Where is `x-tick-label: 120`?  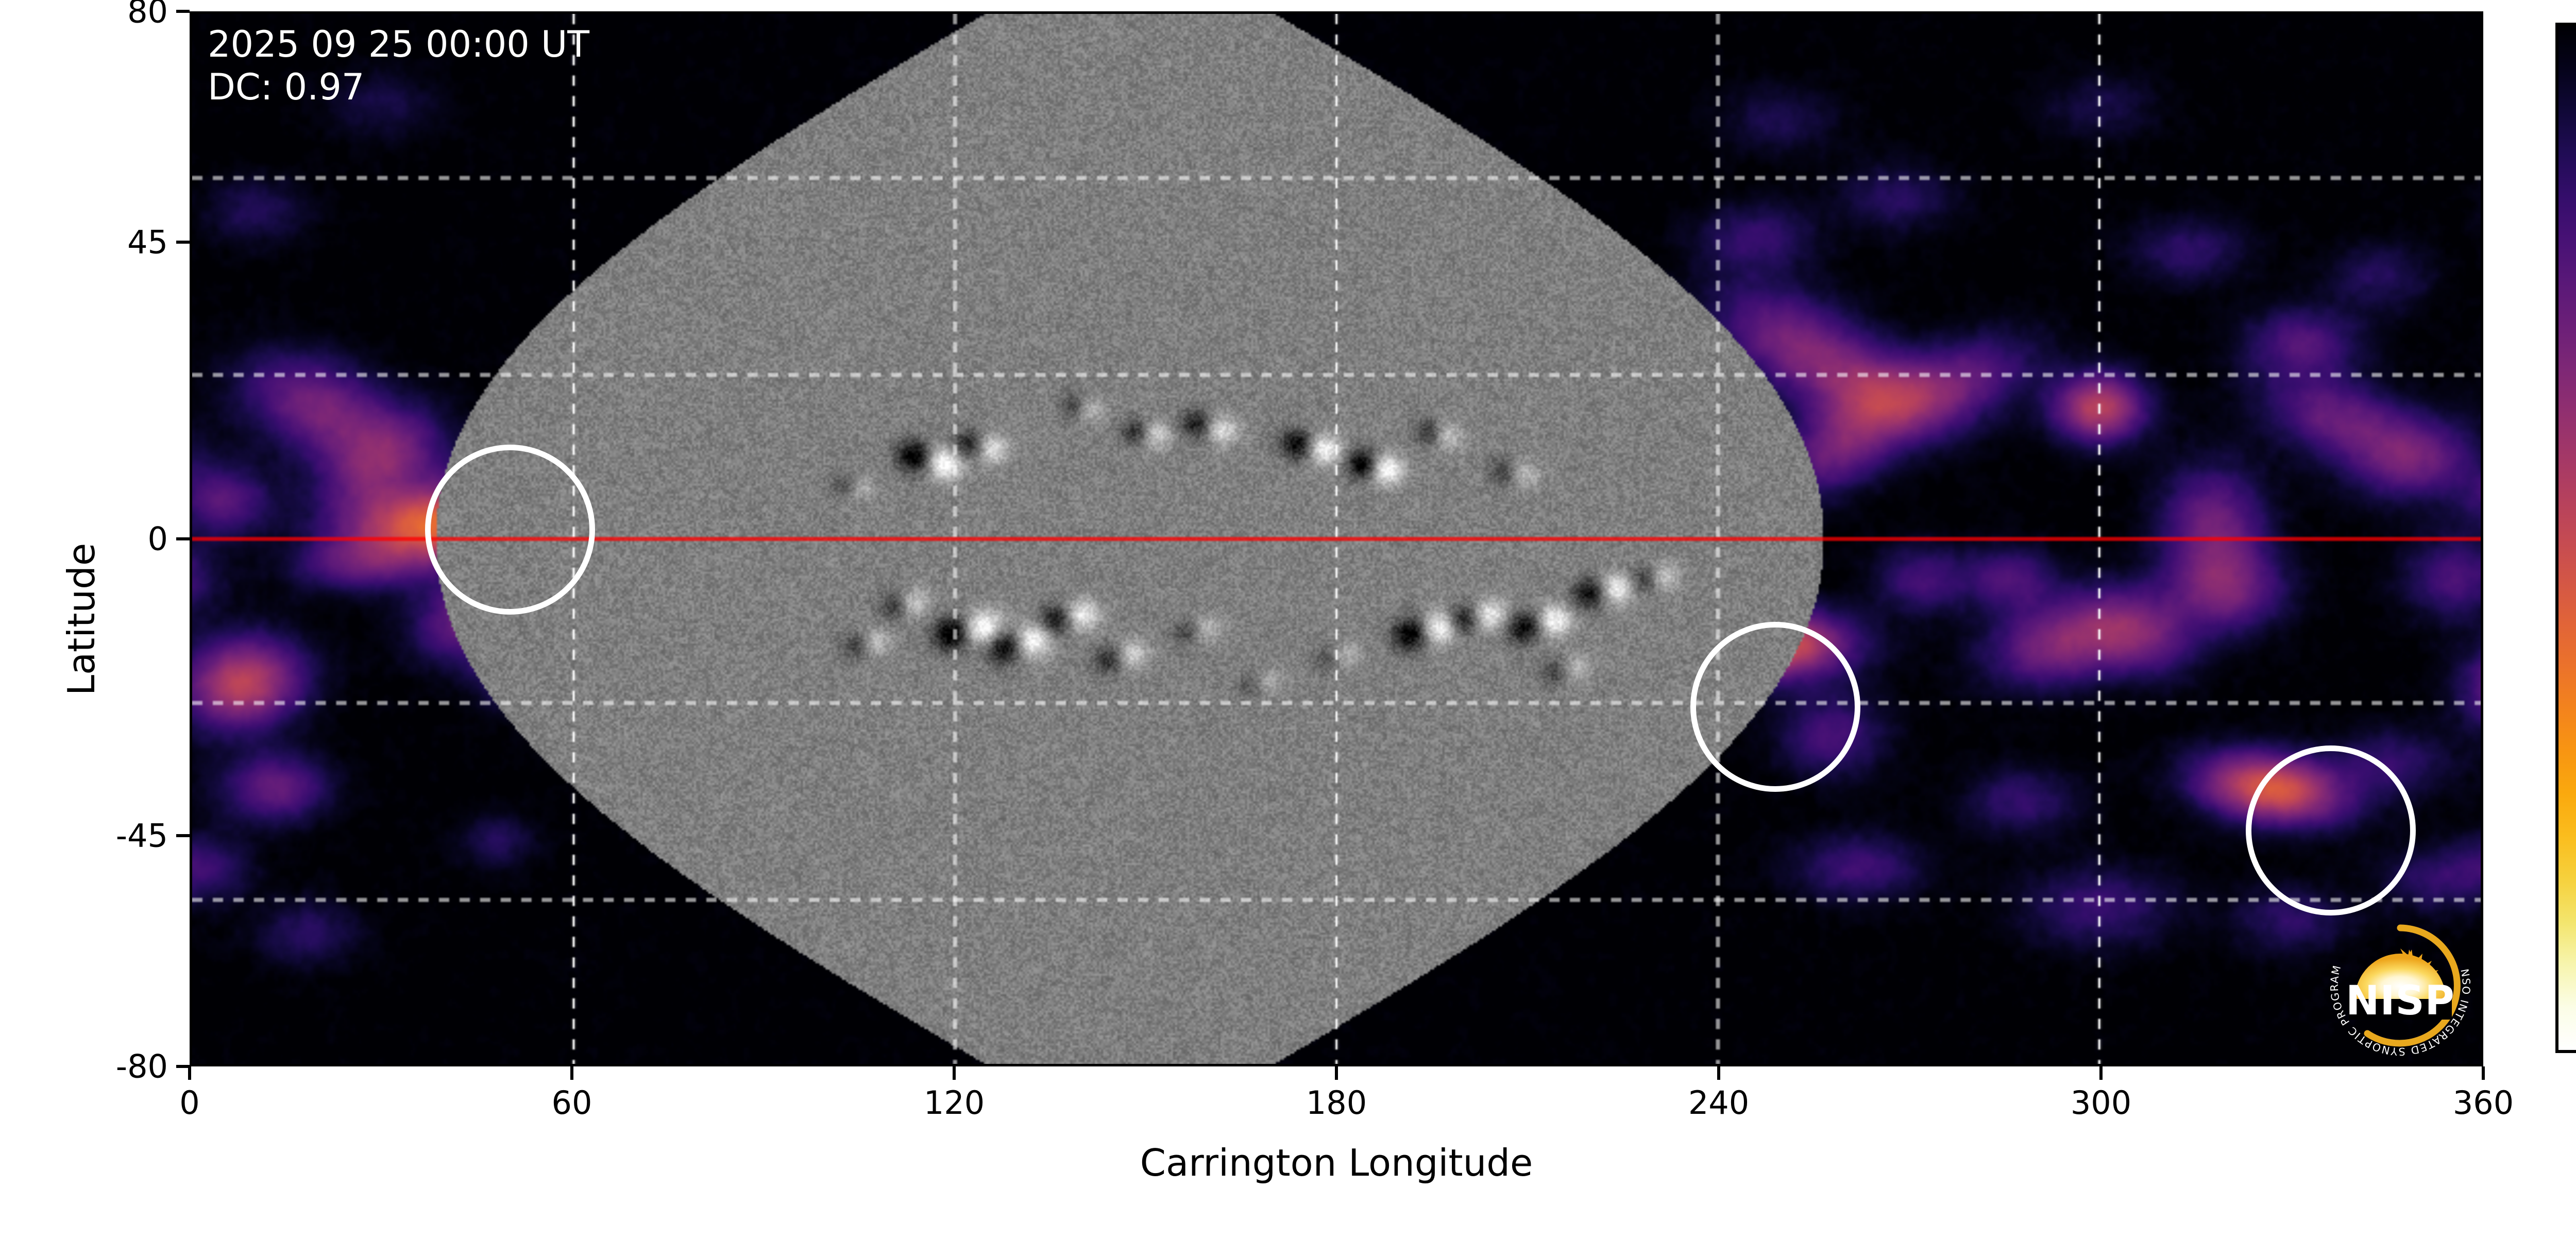
x-tick-label: 120 is located at coordinates (954, 1103).